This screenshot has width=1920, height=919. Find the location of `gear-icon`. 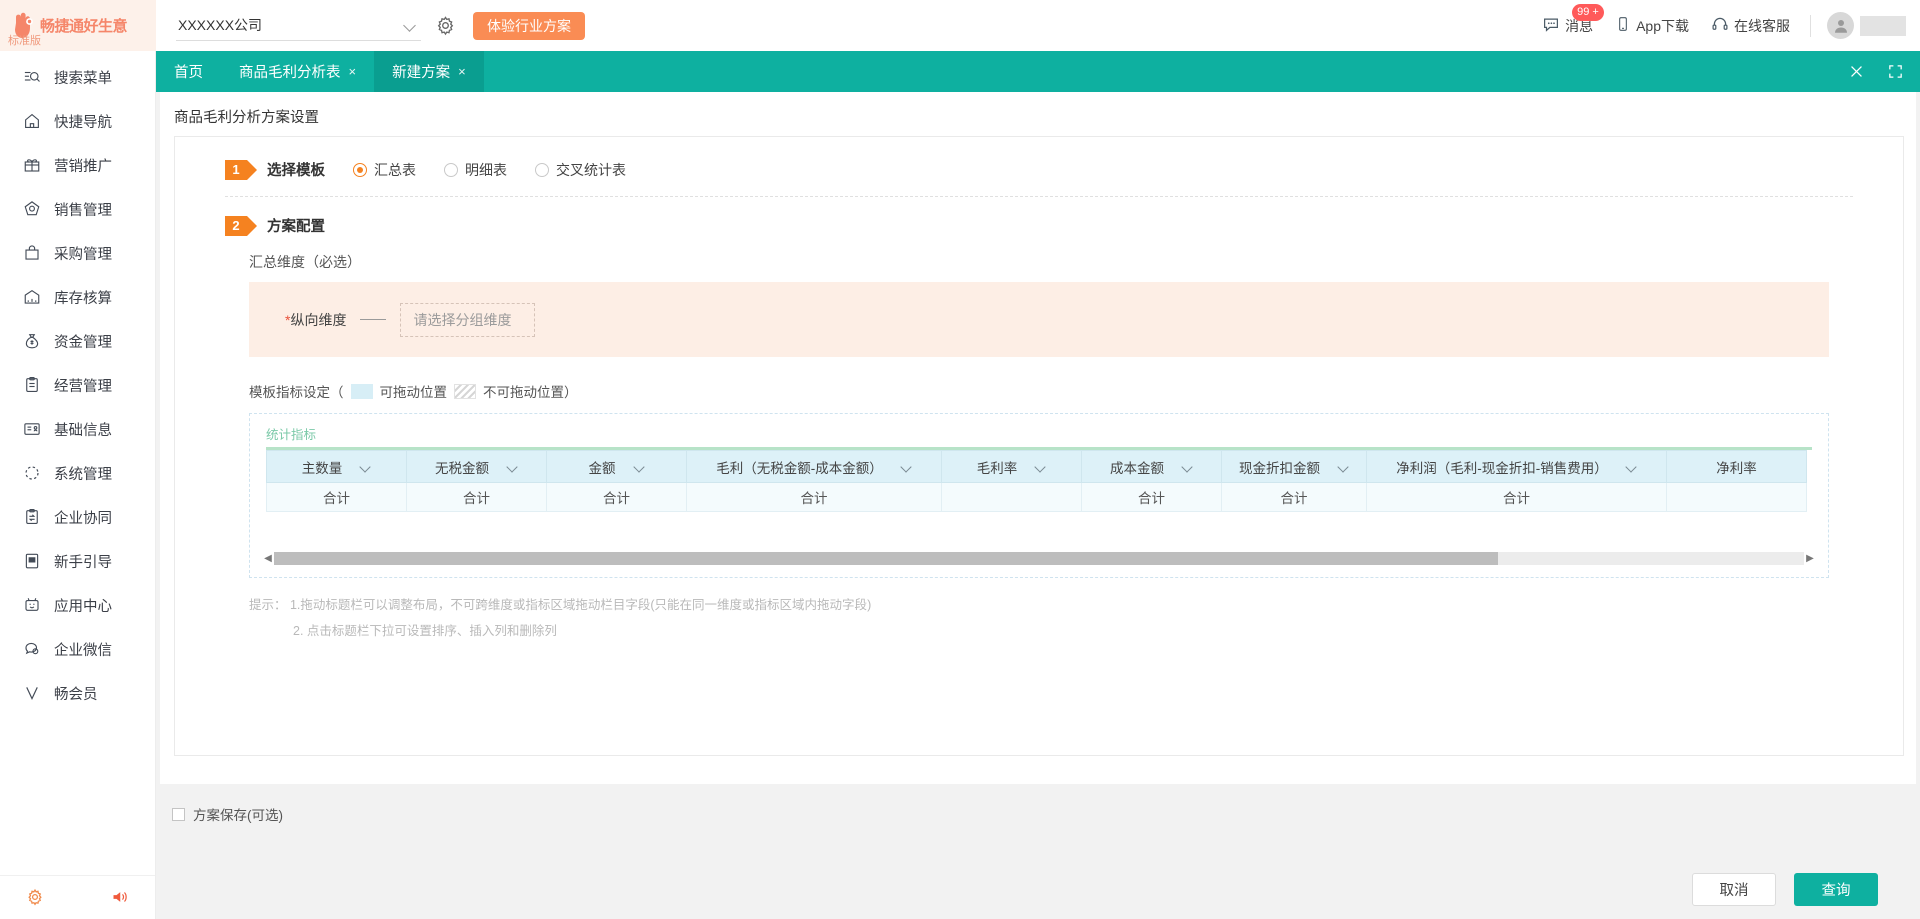

gear-icon is located at coordinates (446, 26).